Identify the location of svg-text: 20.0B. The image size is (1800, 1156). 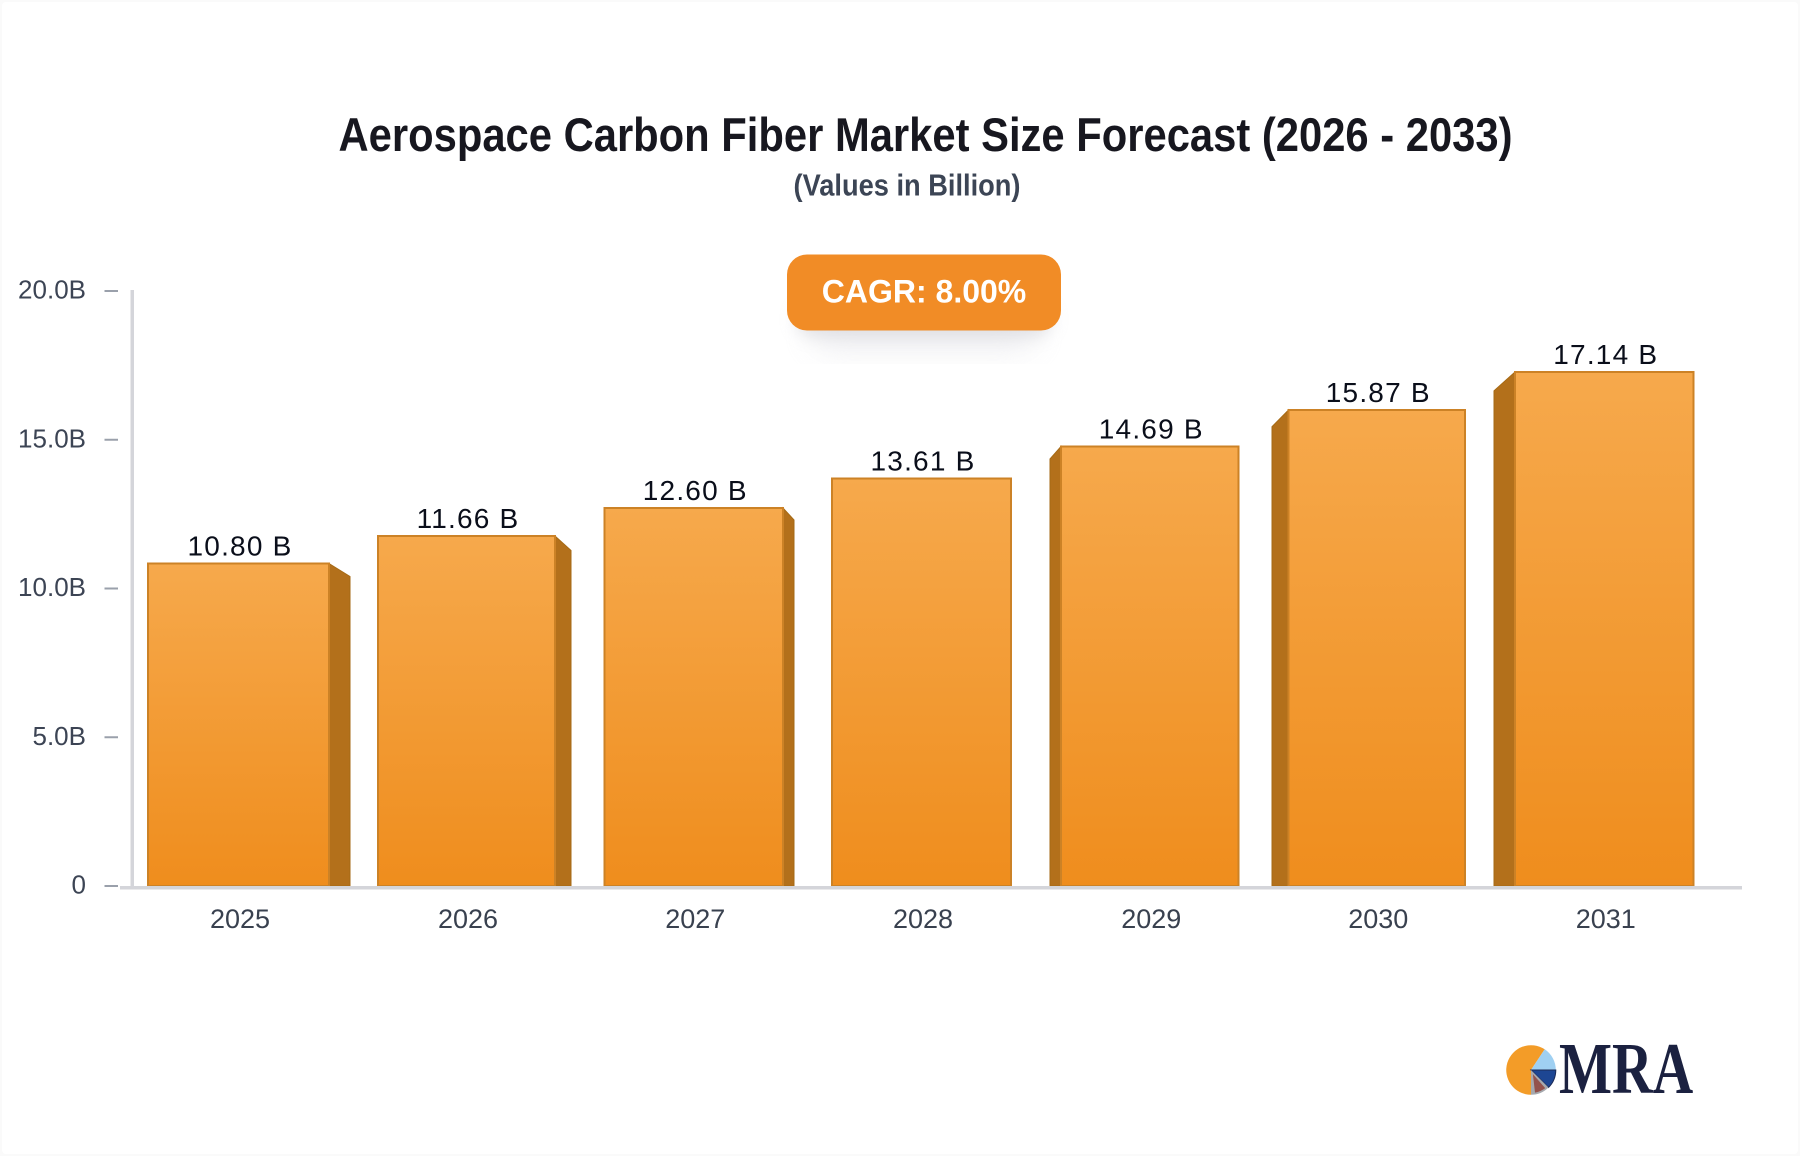
(52, 290).